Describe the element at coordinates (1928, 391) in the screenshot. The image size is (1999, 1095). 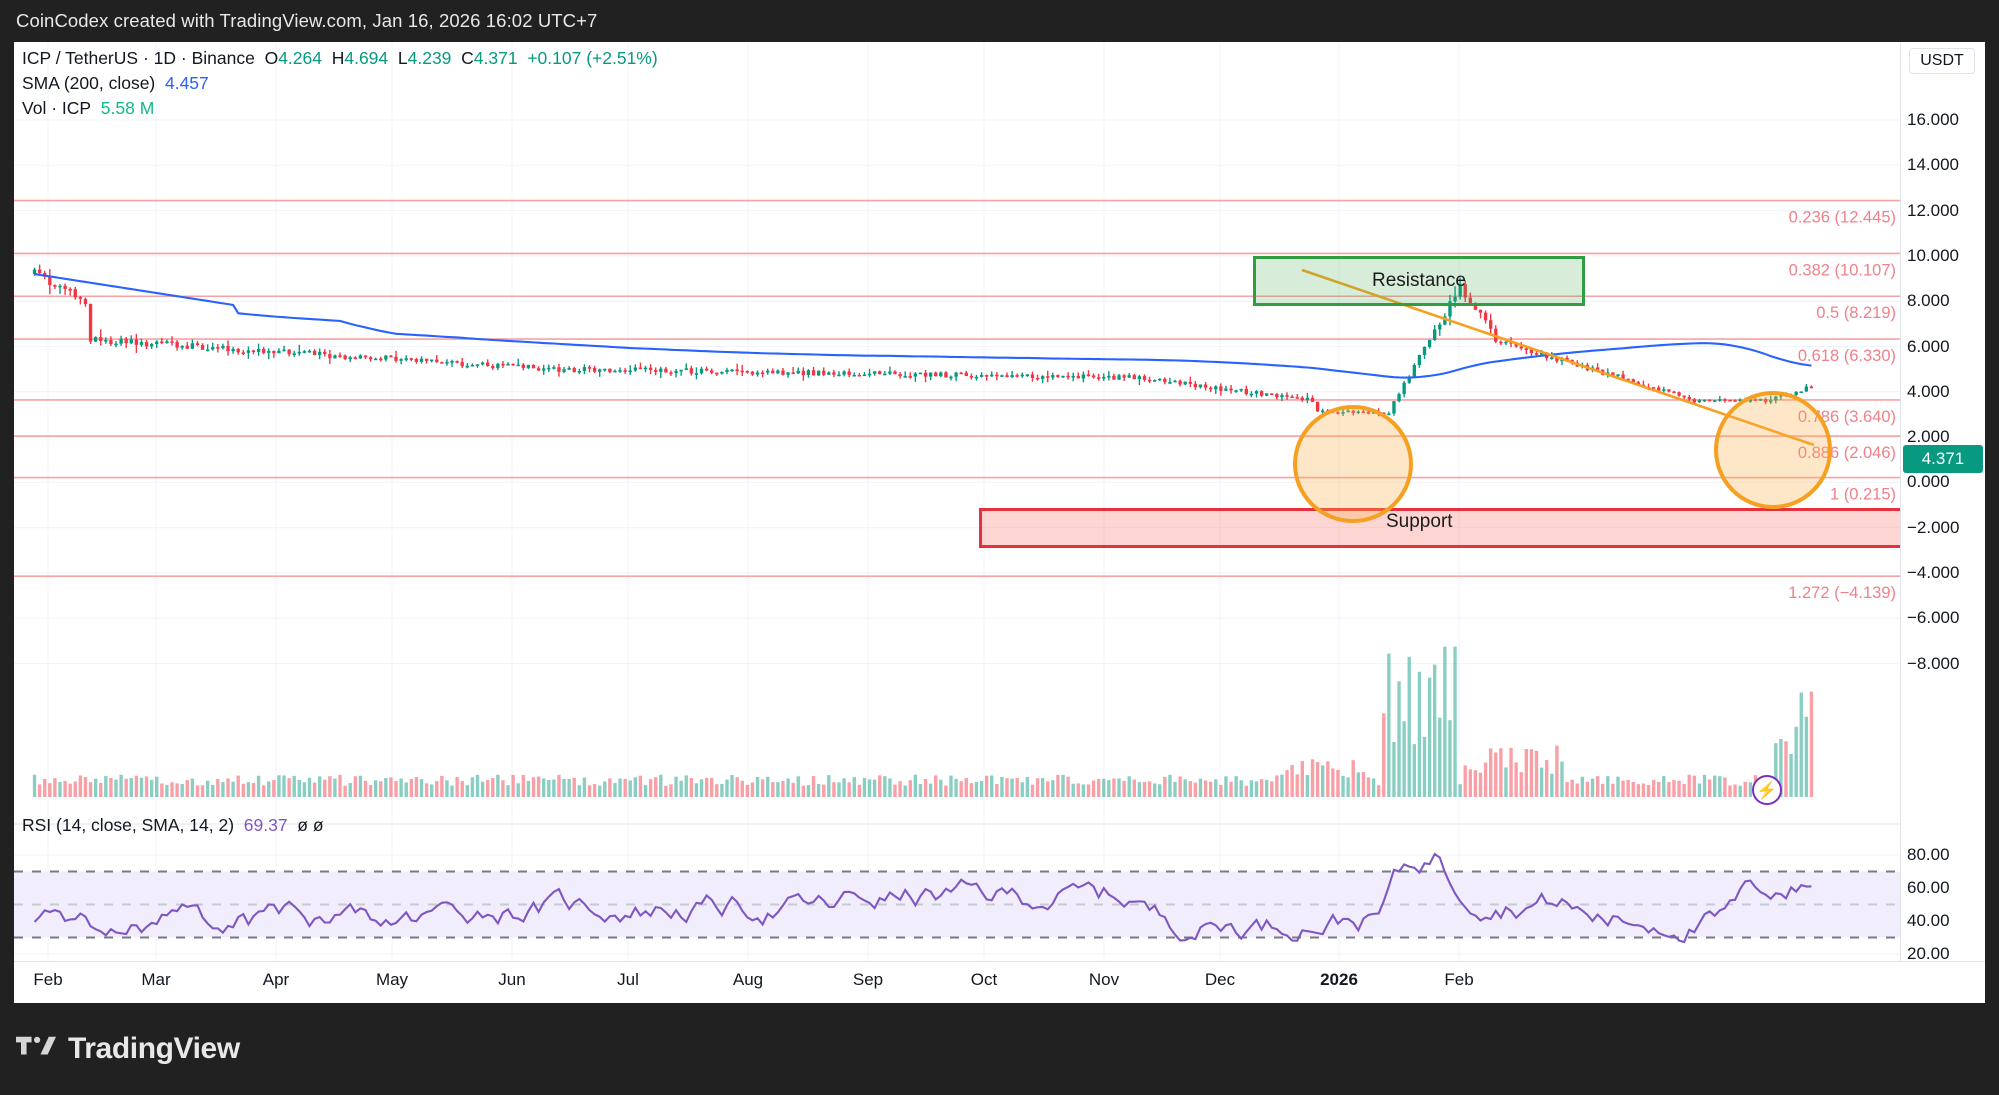
I see `price-tick-6: 4.000` at that location.